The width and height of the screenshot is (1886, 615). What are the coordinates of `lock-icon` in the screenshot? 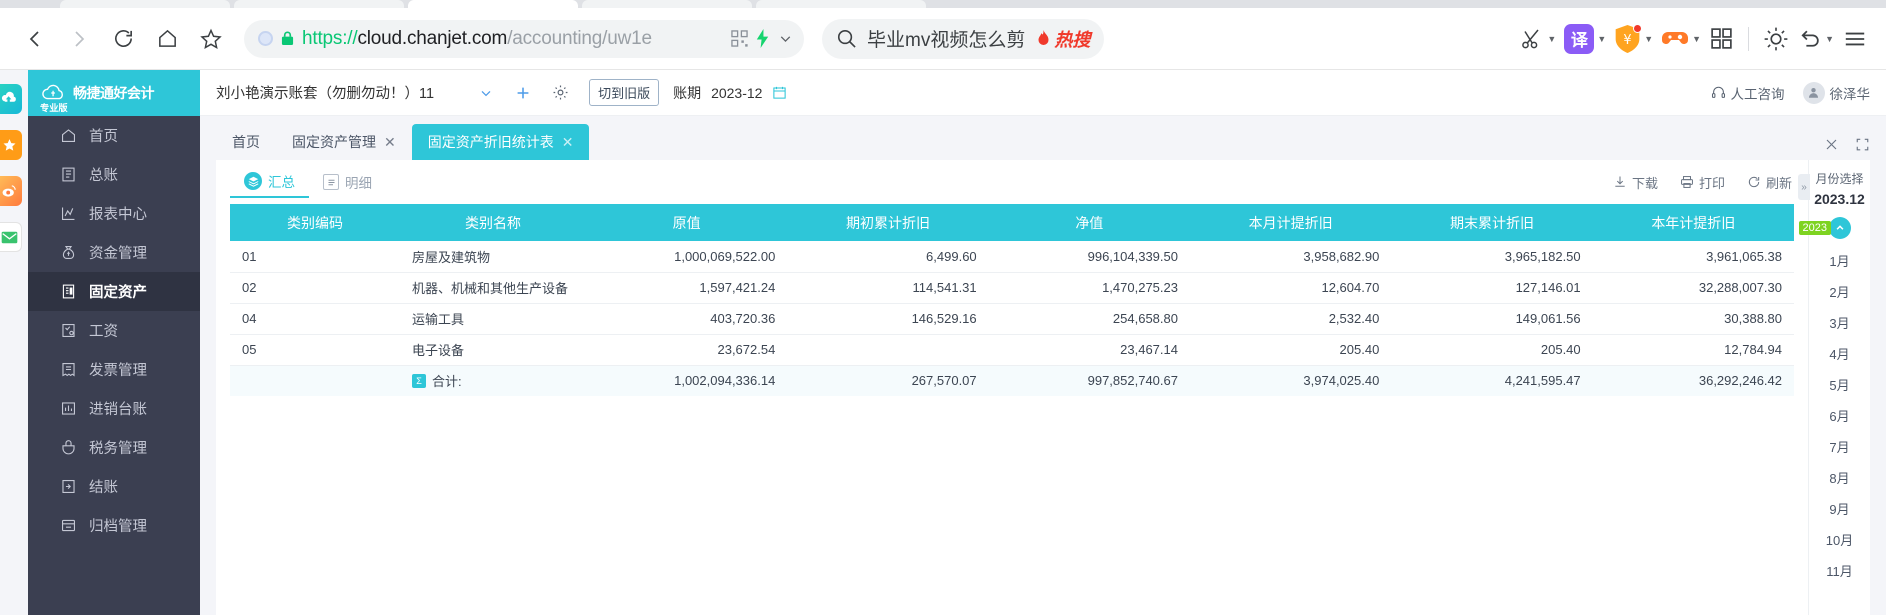 It's located at (287, 38).